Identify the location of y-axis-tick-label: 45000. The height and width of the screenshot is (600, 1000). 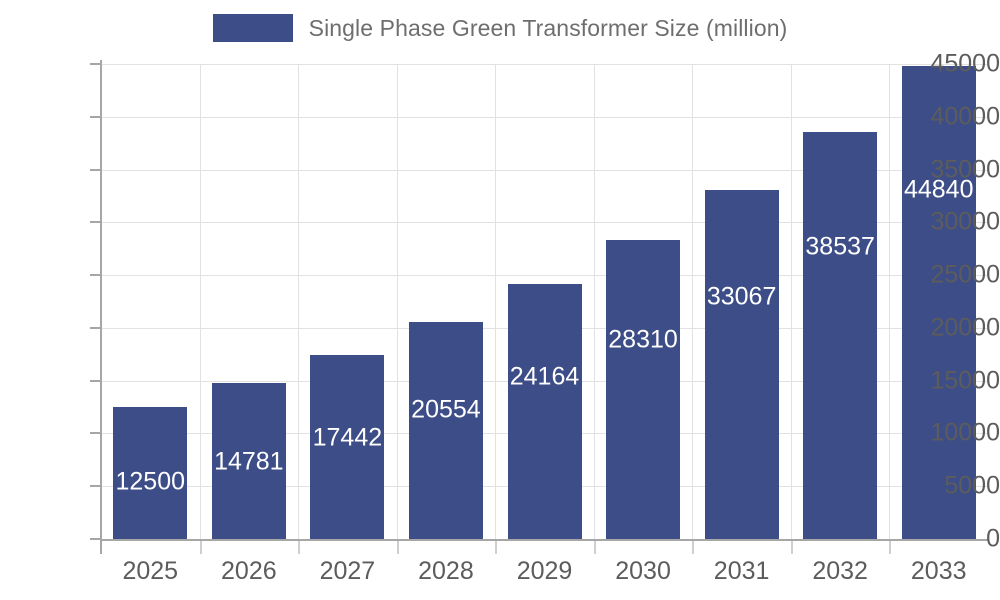
(965, 63).